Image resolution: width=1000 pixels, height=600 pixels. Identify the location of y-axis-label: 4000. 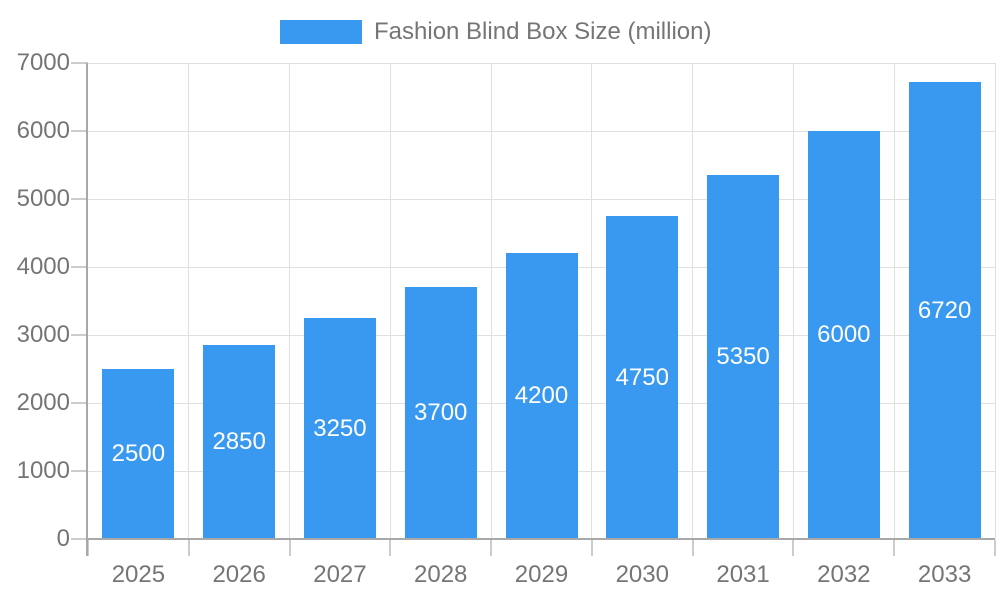
(43, 266).